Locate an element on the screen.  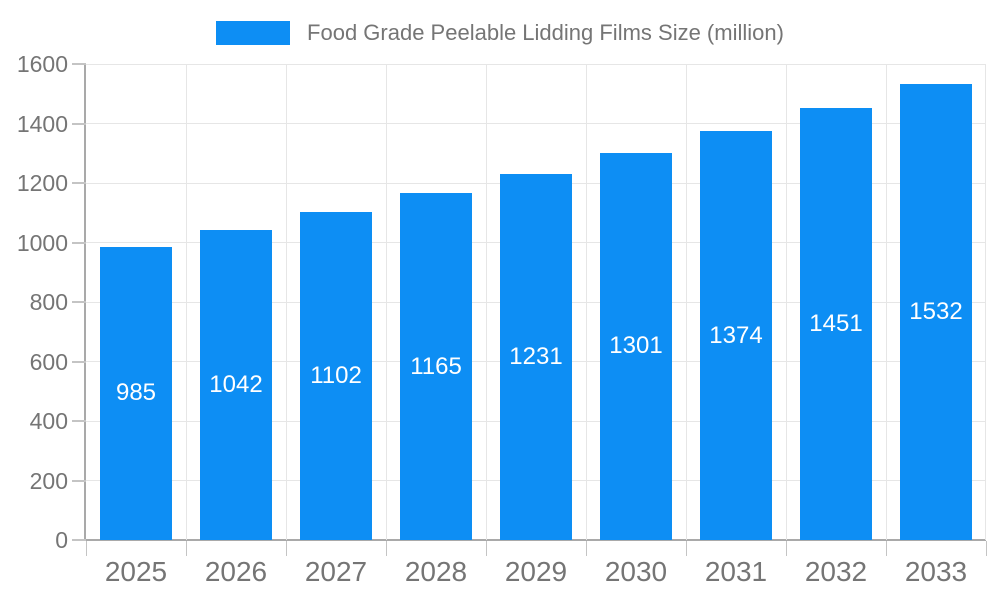
bar-2032: 1451 is located at coordinates (836, 324).